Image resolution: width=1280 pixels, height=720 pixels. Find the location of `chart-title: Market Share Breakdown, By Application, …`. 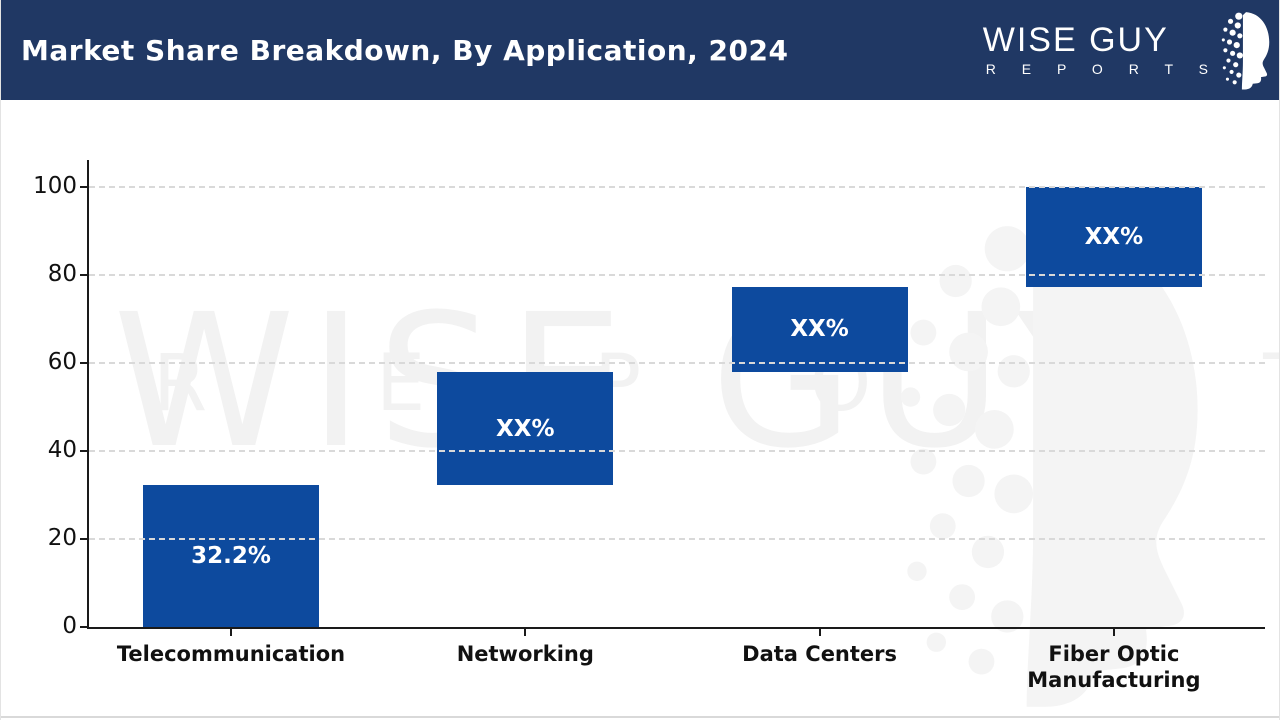

chart-title: Market Share Breakdown, By Application, … is located at coordinates (405, 50).